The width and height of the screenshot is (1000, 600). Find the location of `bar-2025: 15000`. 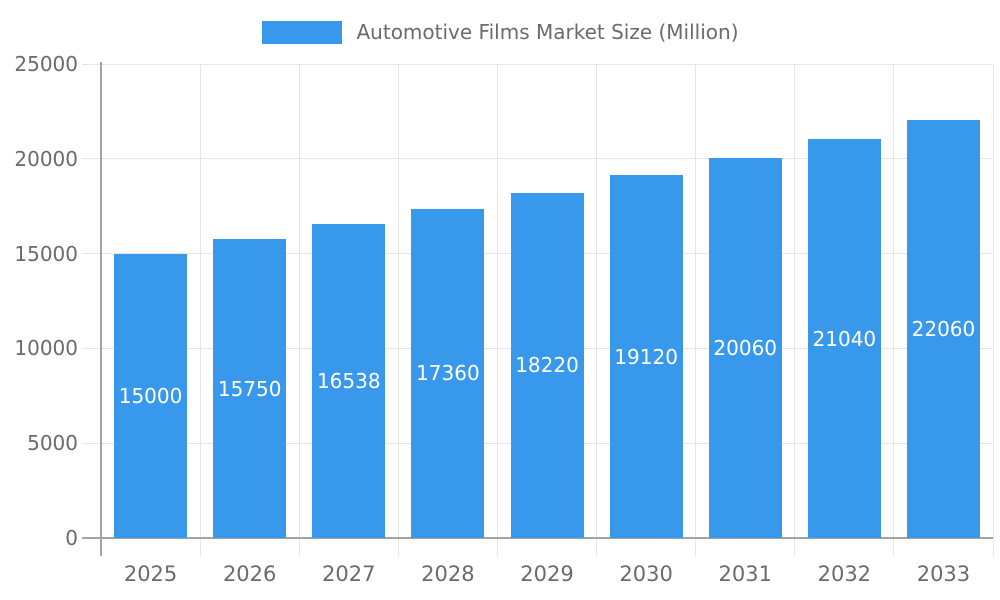

bar-2025: 15000 is located at coordinates (151, 395).